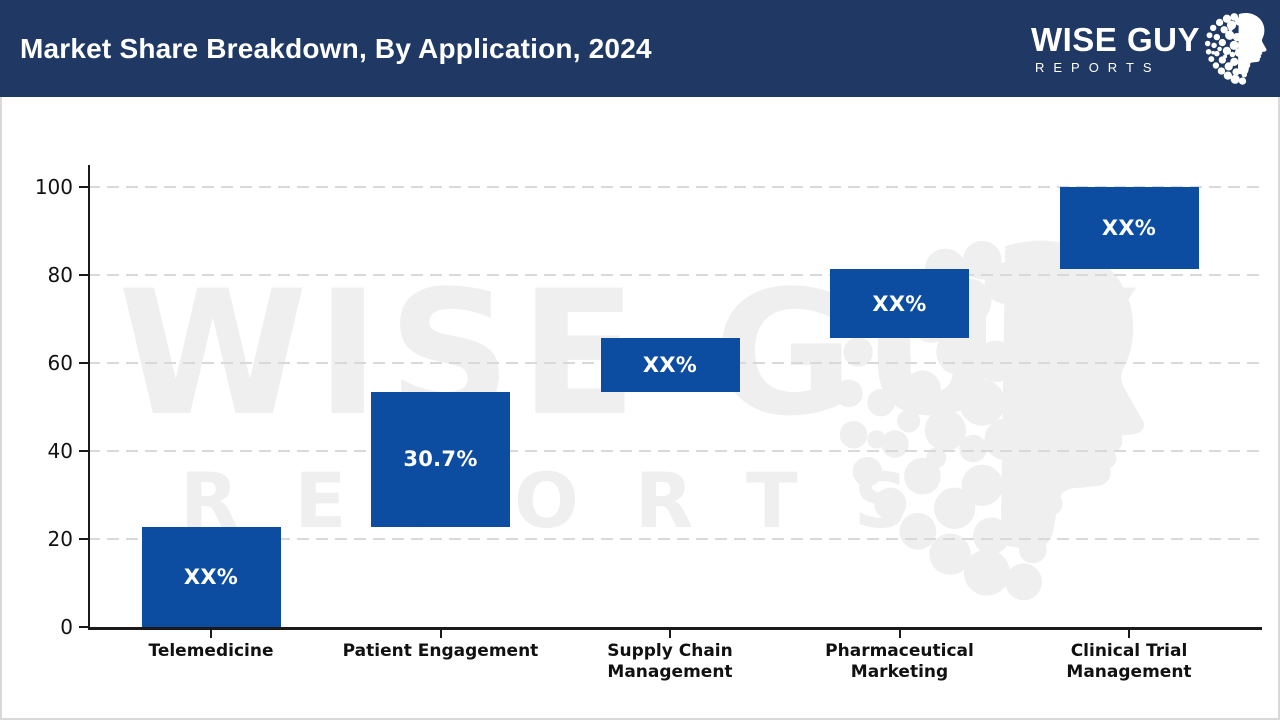 The height and width of the screenshot is (720, 1280). I want to click on y-tick-label: 20, so click(60, 539).